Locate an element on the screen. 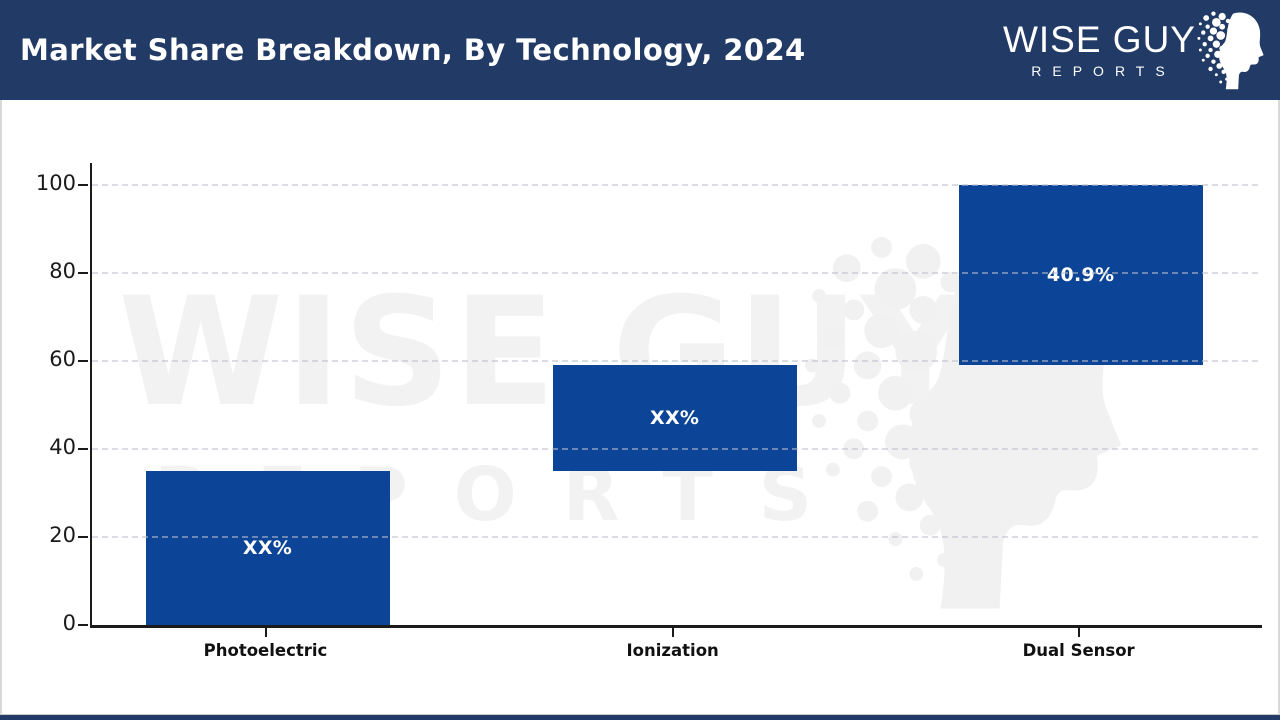 The height and width of the screenshot is (720, 1280). logo-brand-text: WISE GUY is located at coordinates (1099, 39).